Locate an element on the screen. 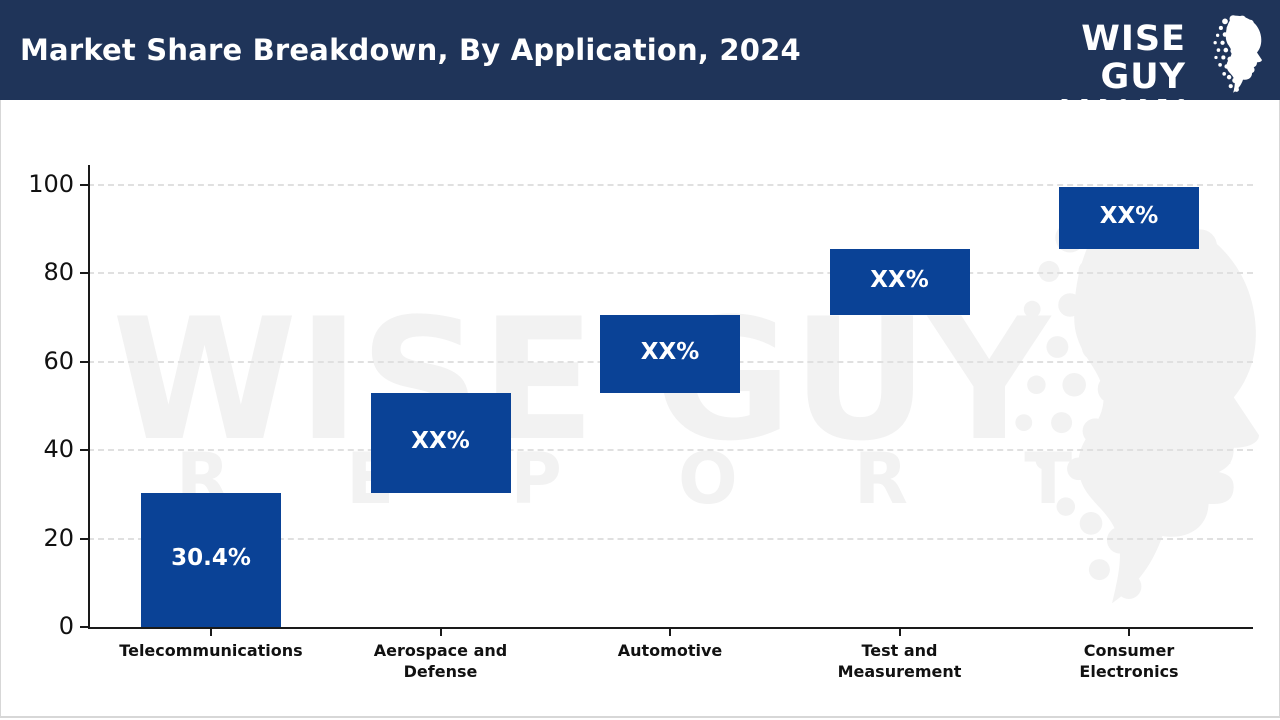  x-tick-telecommunications is located at coordinates (211, 632).